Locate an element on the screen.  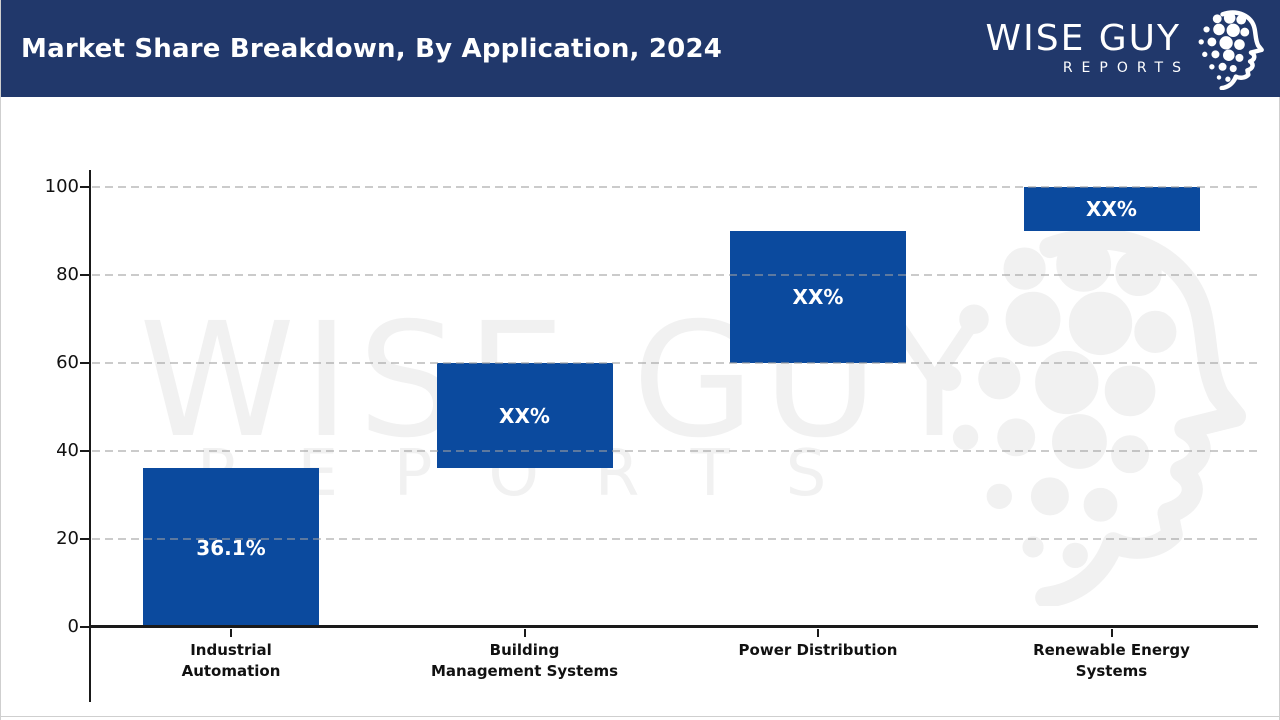
x-category-label-line: Industrial is located at coordinates (231, 650).